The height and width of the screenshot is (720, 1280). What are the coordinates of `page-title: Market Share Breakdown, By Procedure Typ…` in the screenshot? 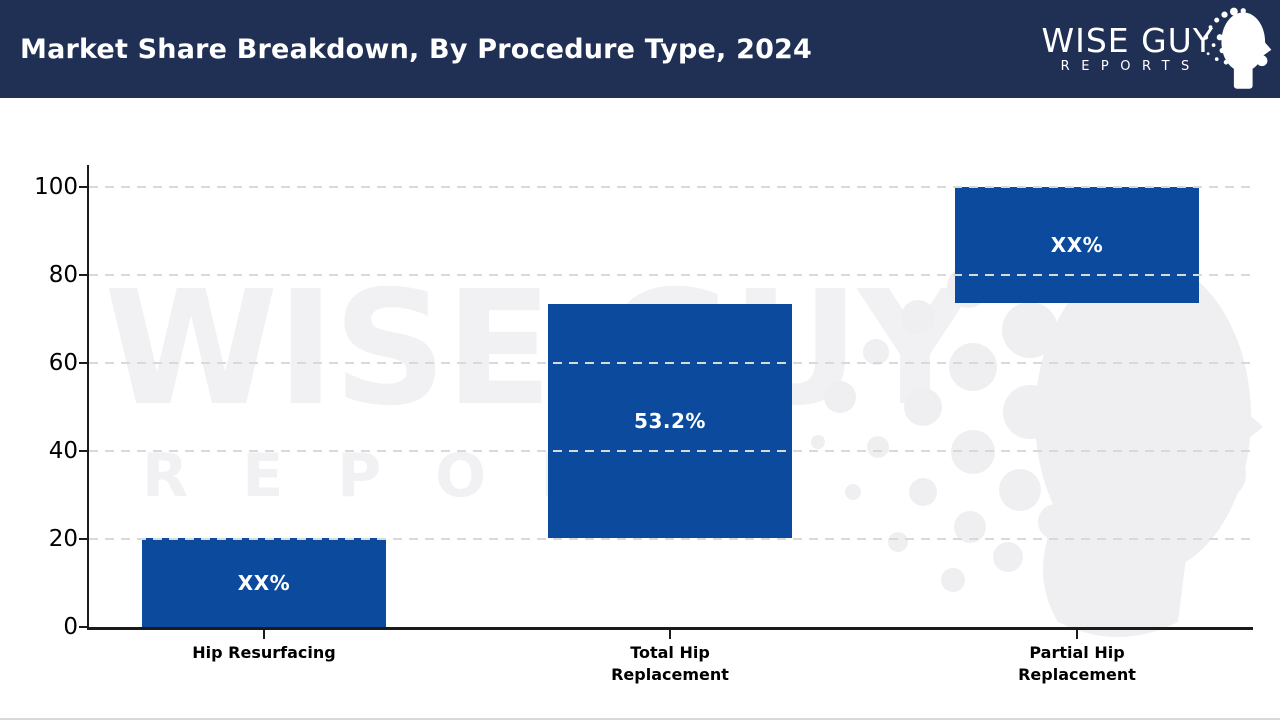 It's located at (416, 49).